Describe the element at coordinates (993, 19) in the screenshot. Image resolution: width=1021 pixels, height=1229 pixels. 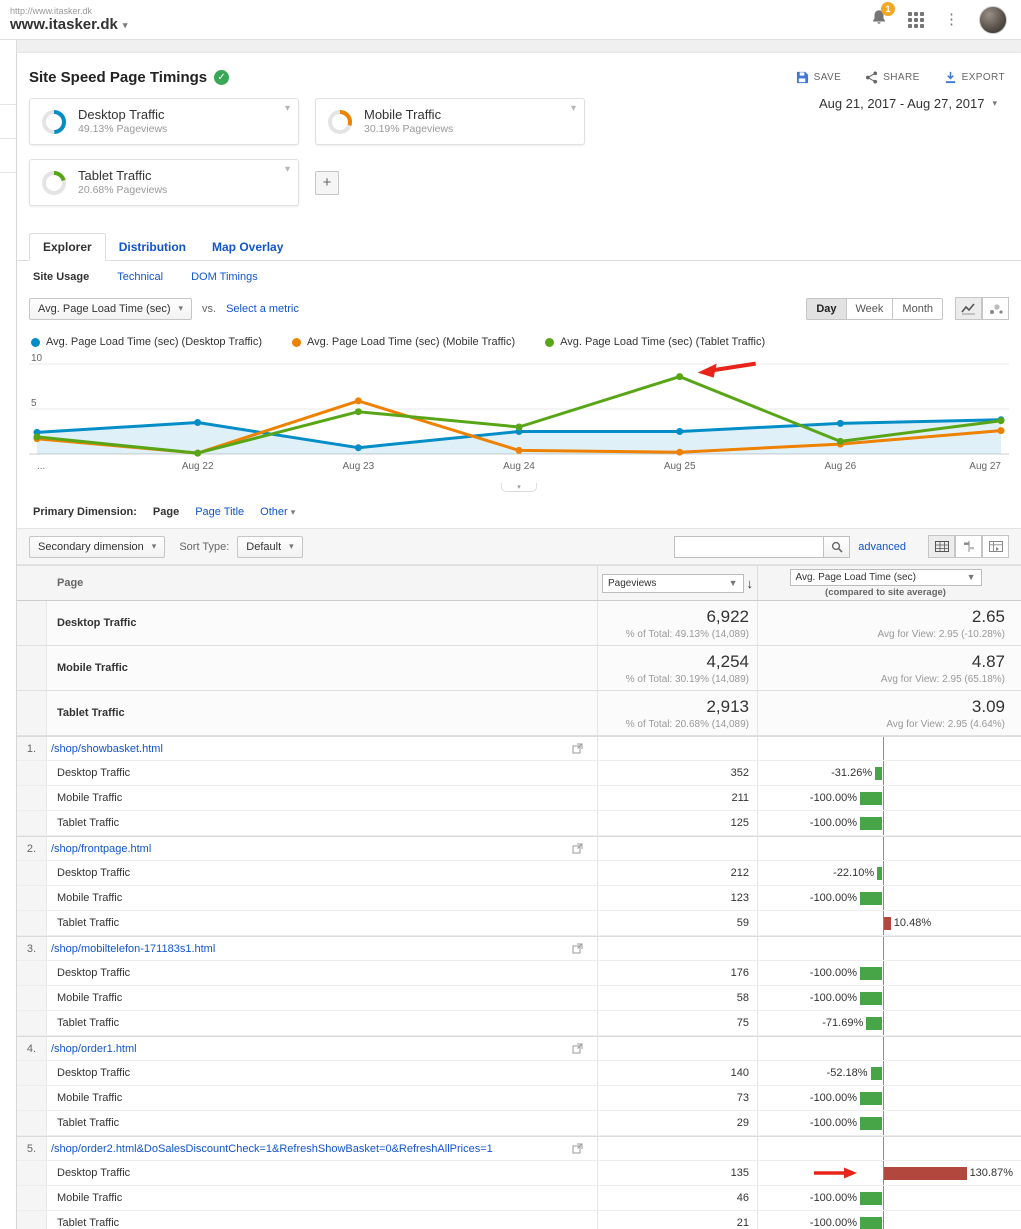
I see `avatar` at that location.